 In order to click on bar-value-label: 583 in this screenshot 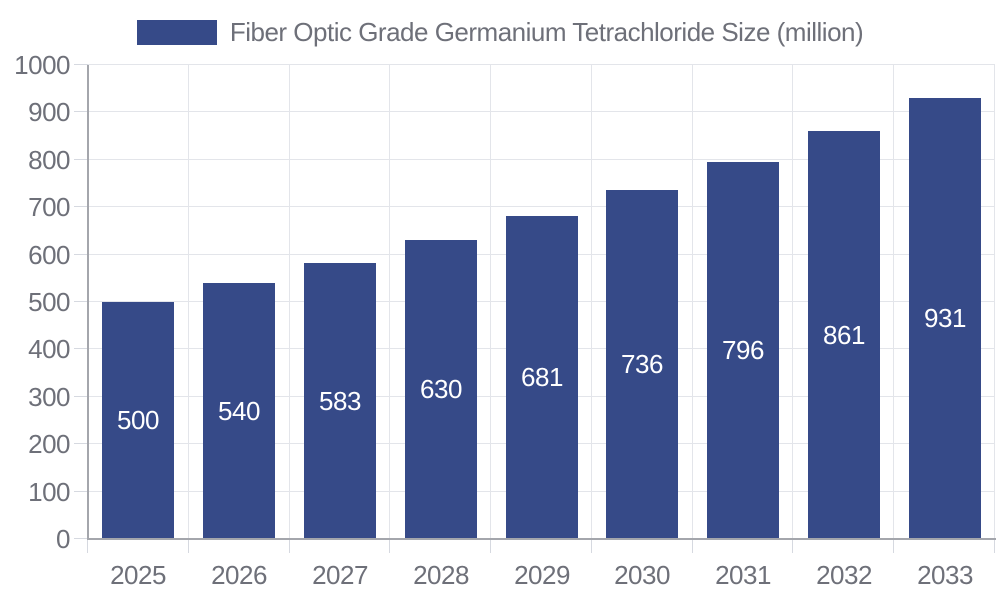, I will do `click(340, 400)`.